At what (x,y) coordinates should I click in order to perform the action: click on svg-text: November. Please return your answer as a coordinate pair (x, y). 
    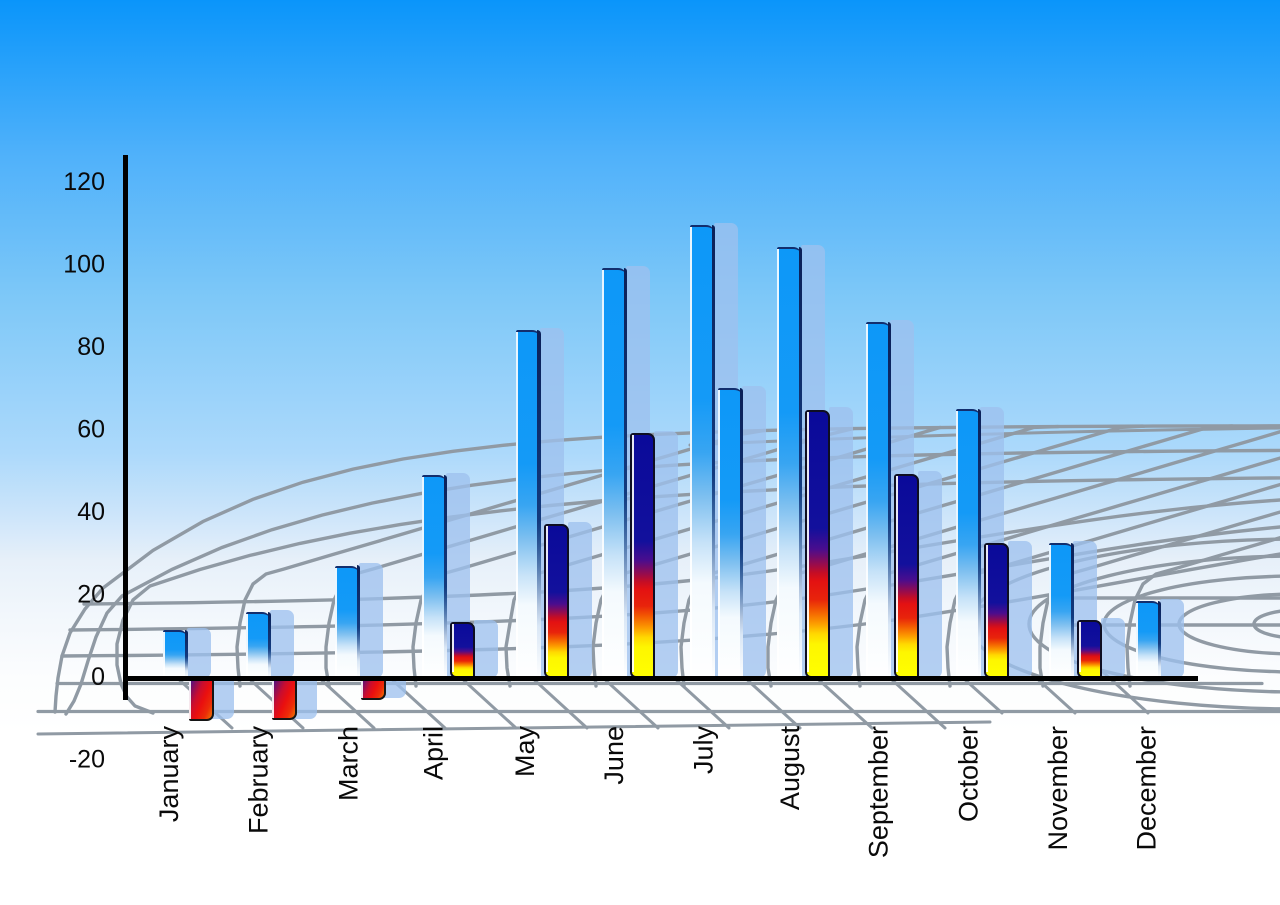
    Looking at the image, I should click on (1058, 788).